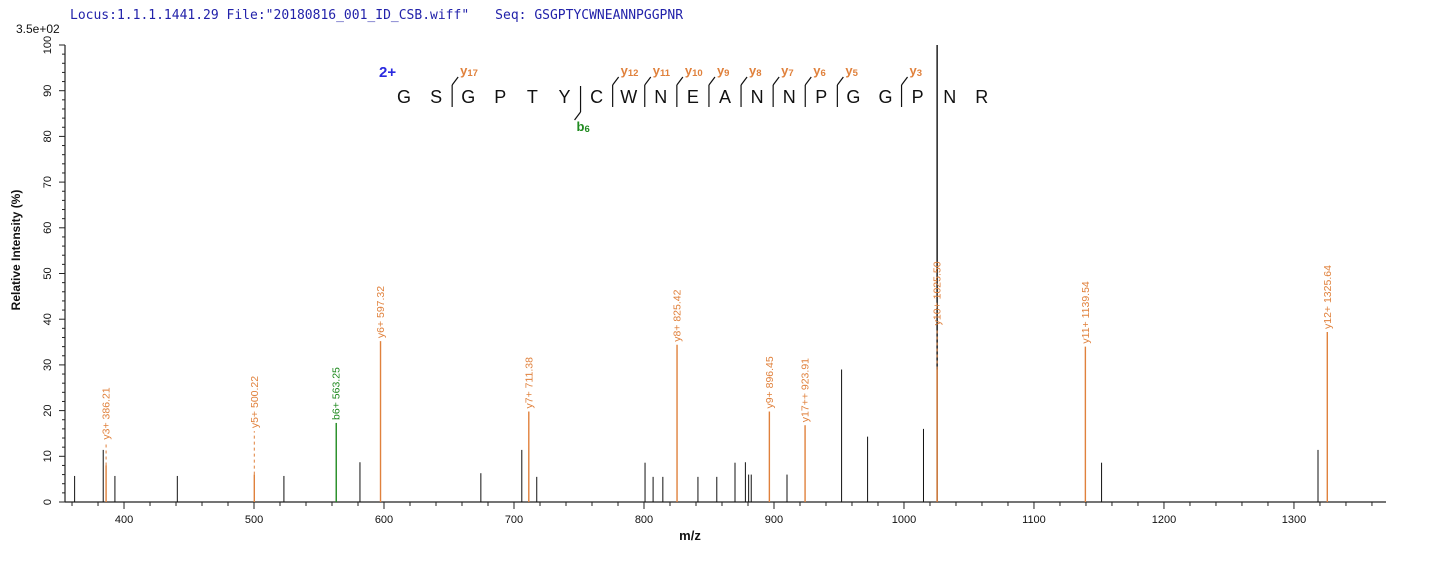 The height and width of the screenshot is (562, 1436). I want to click on y-ion-marker-label: y12, so click(630, 71).